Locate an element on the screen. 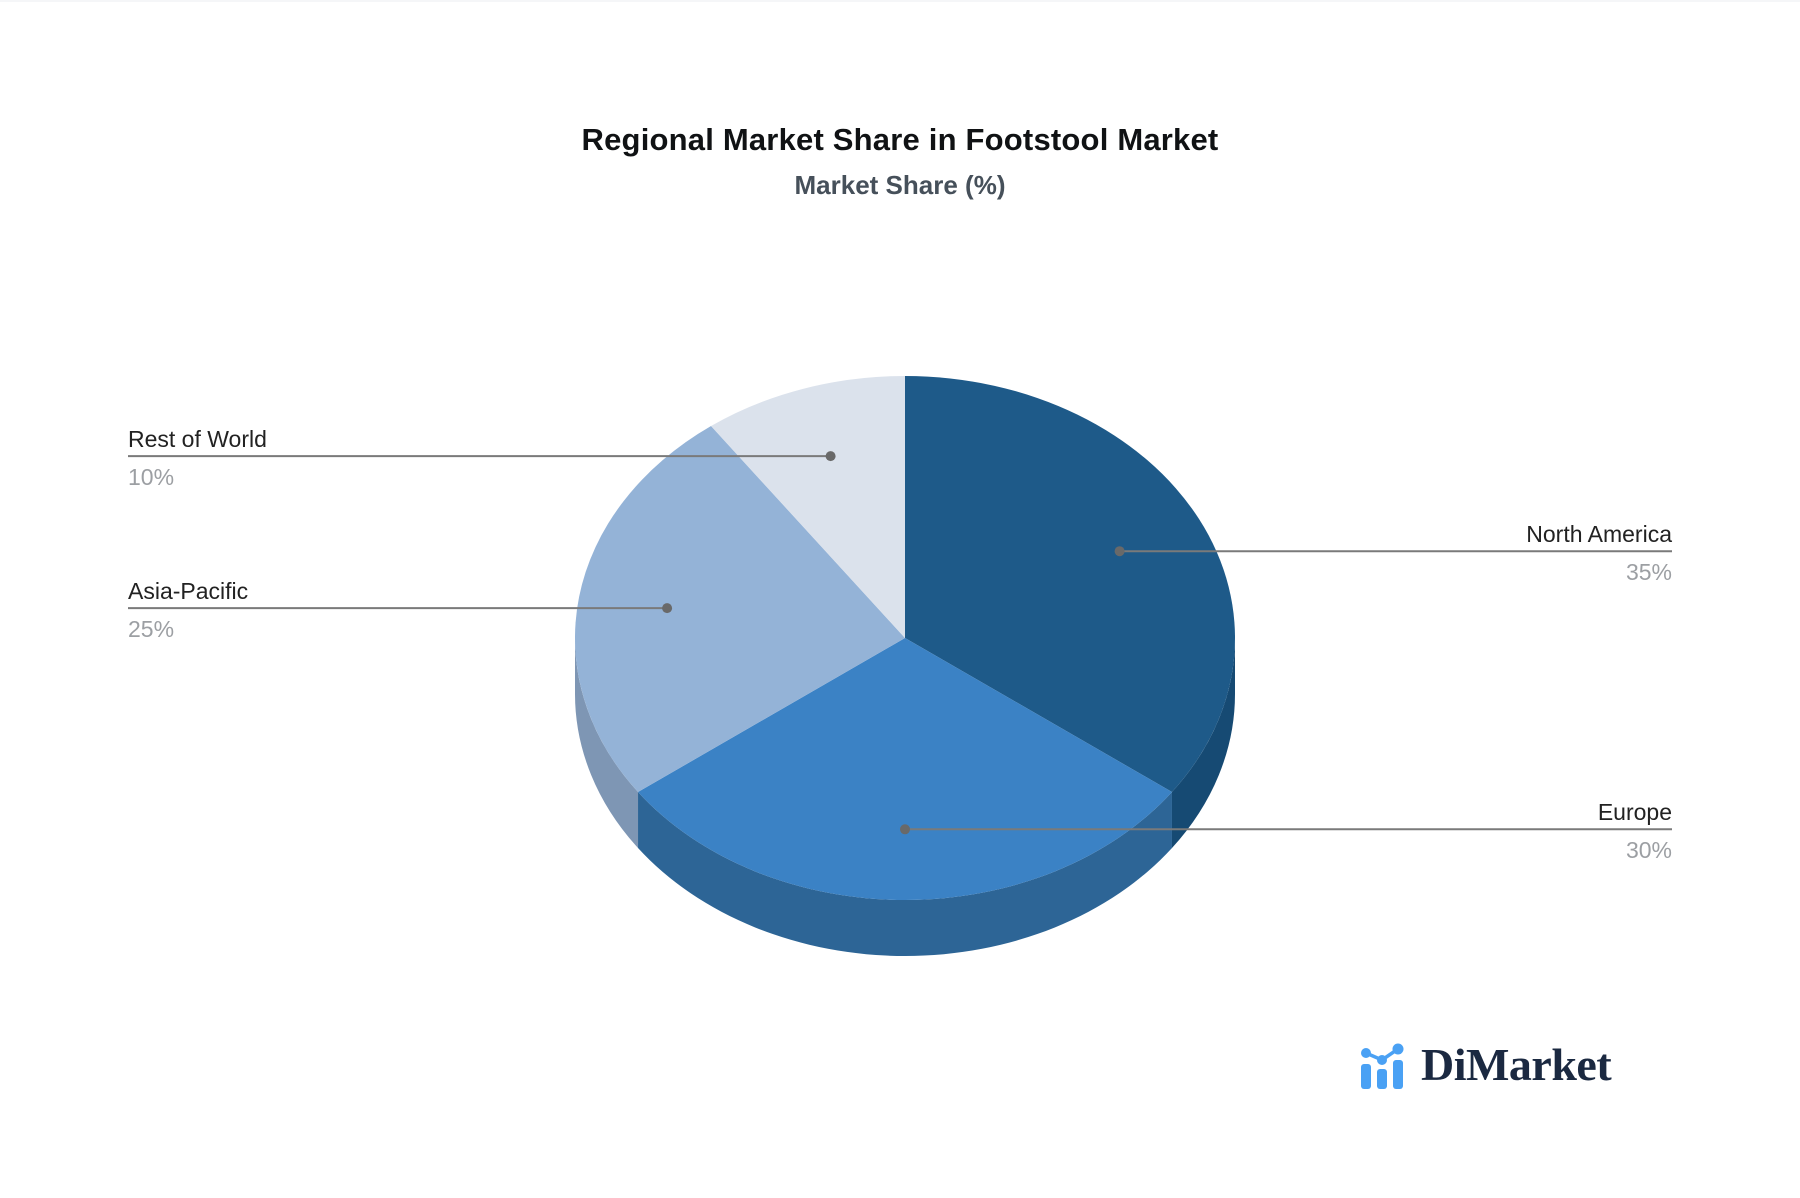 The height and width of the screenshot is (1198, 1800). pie-slice-side-europe is located at coordinates (905, 874).